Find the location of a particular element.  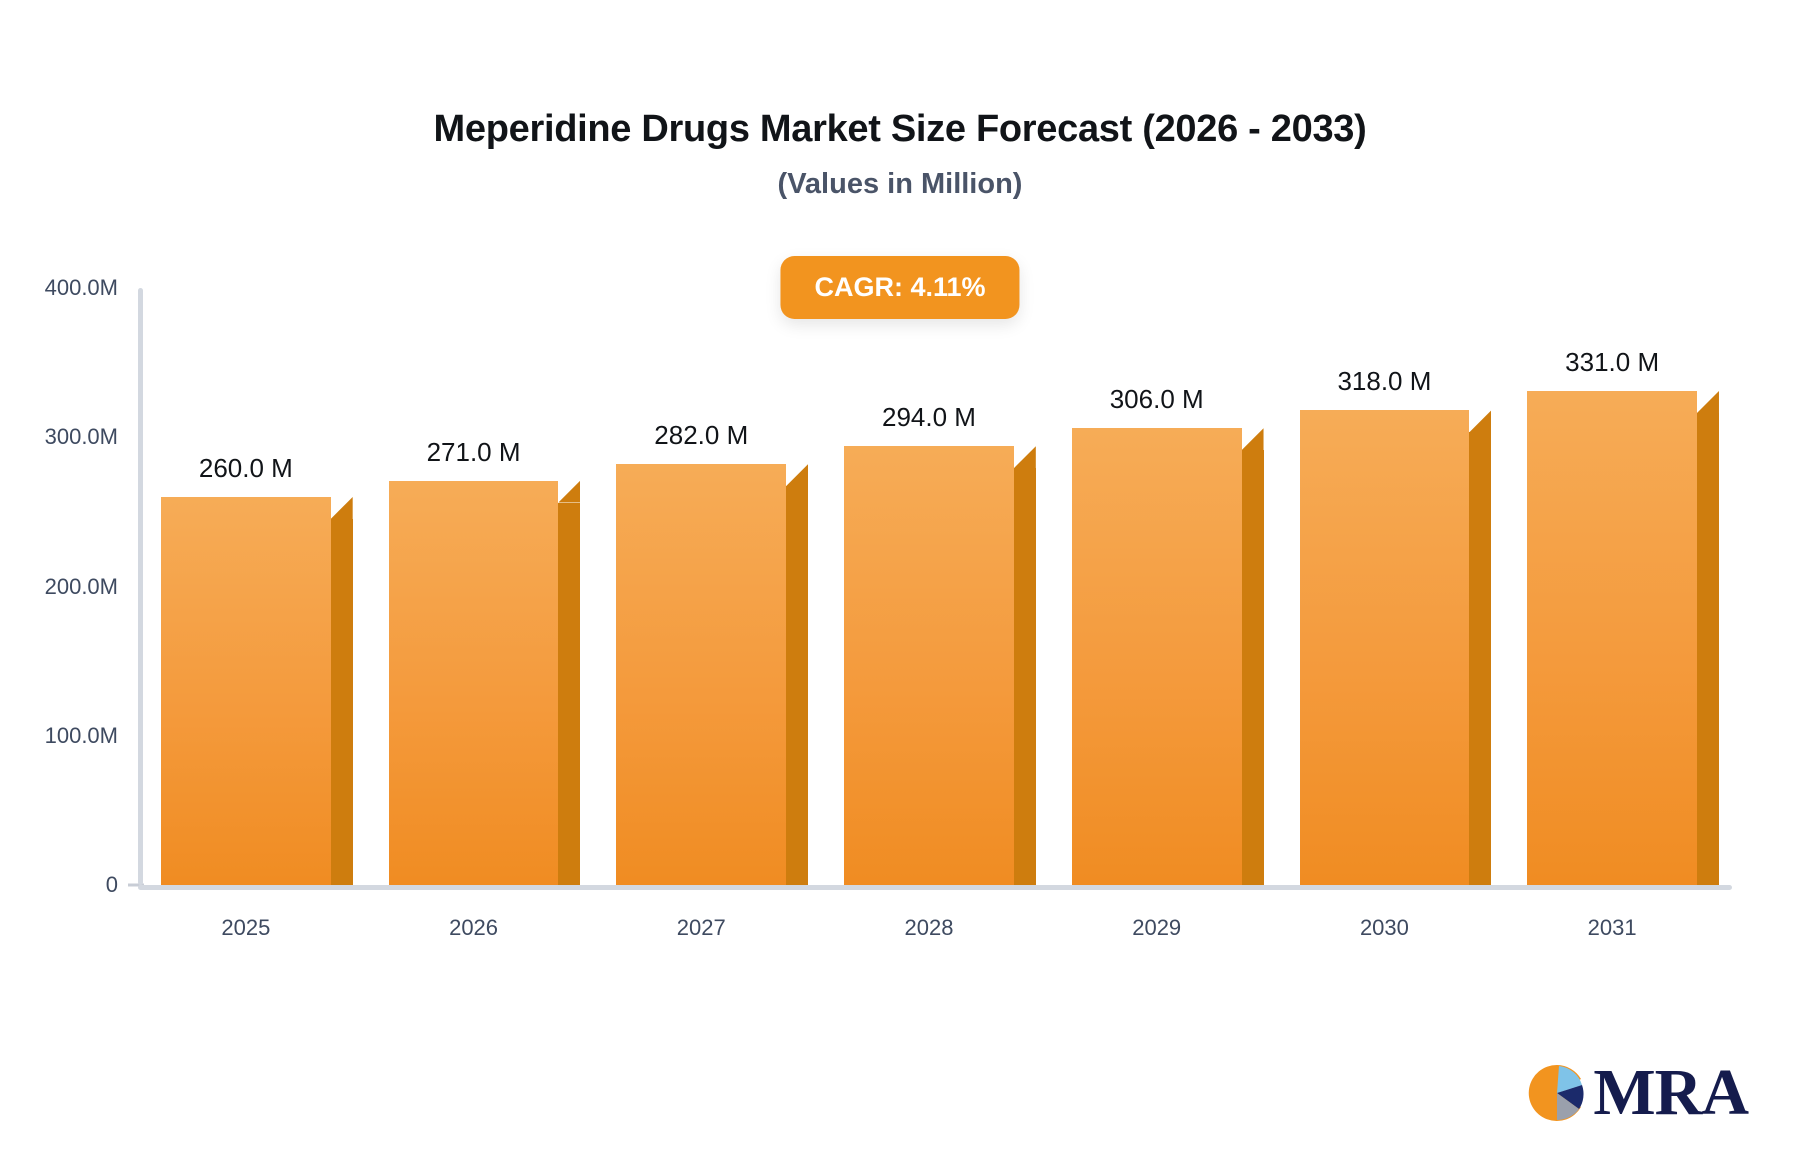

y-axis-tick-label: 300.0M is located at coordinates (81, 437).